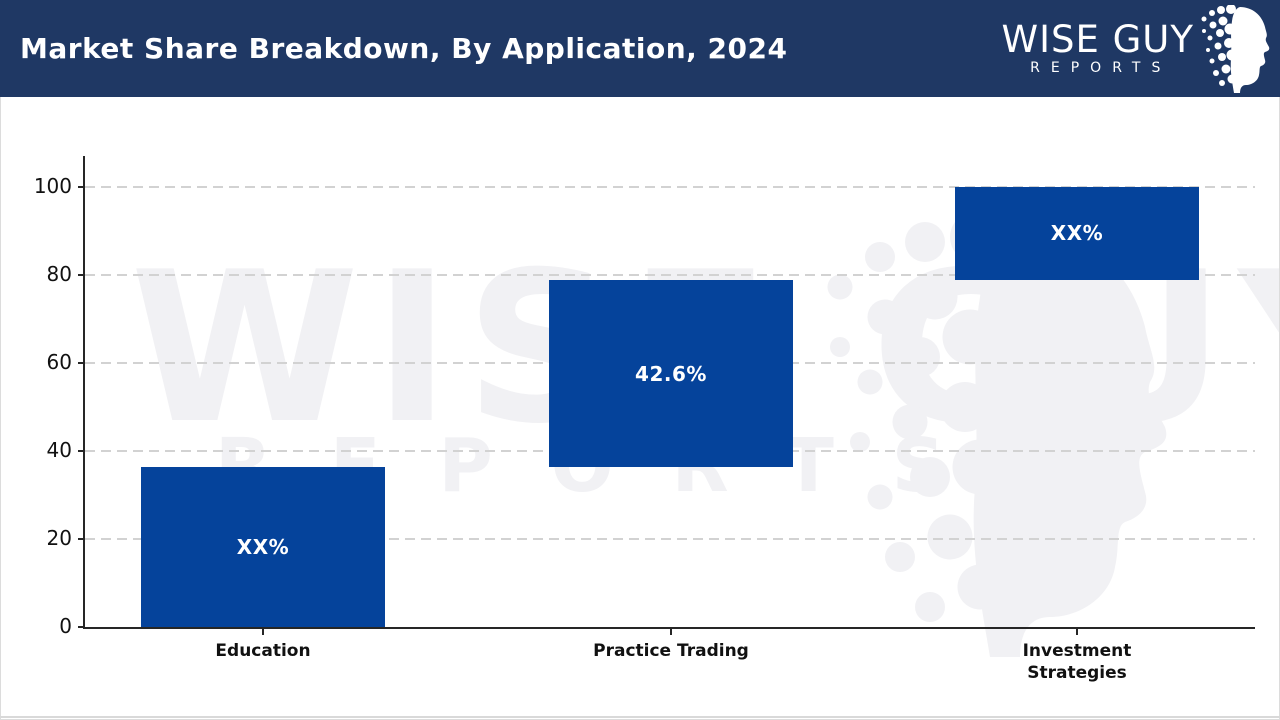 The width and height of the screenshot is (1280, 720). Describe the element at coordinates (1077, 662) in the screenshot. I see `x-tick-label: Investment Strategies` at that location.